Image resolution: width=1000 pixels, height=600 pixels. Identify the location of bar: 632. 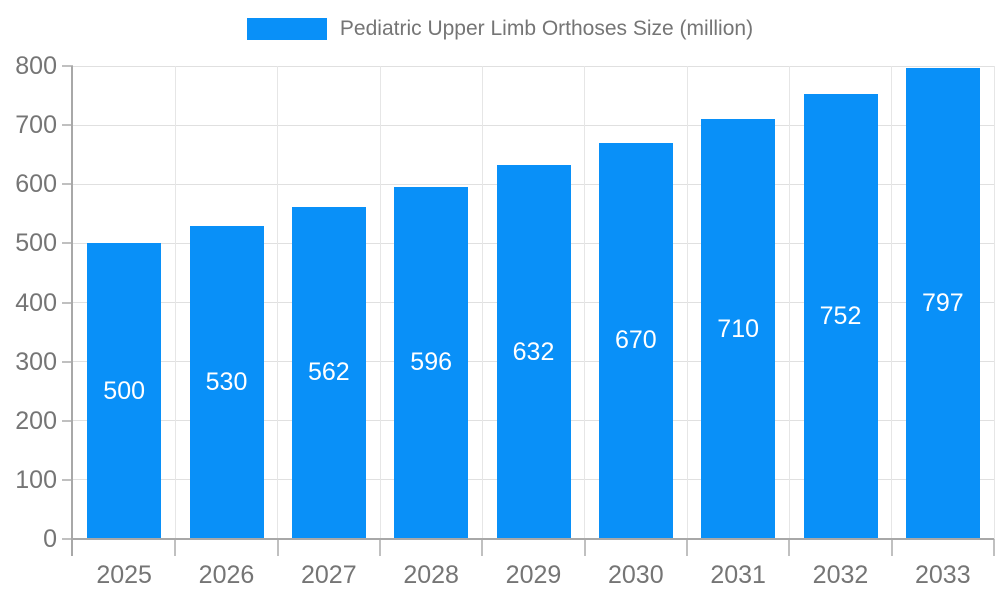
(533, 352).